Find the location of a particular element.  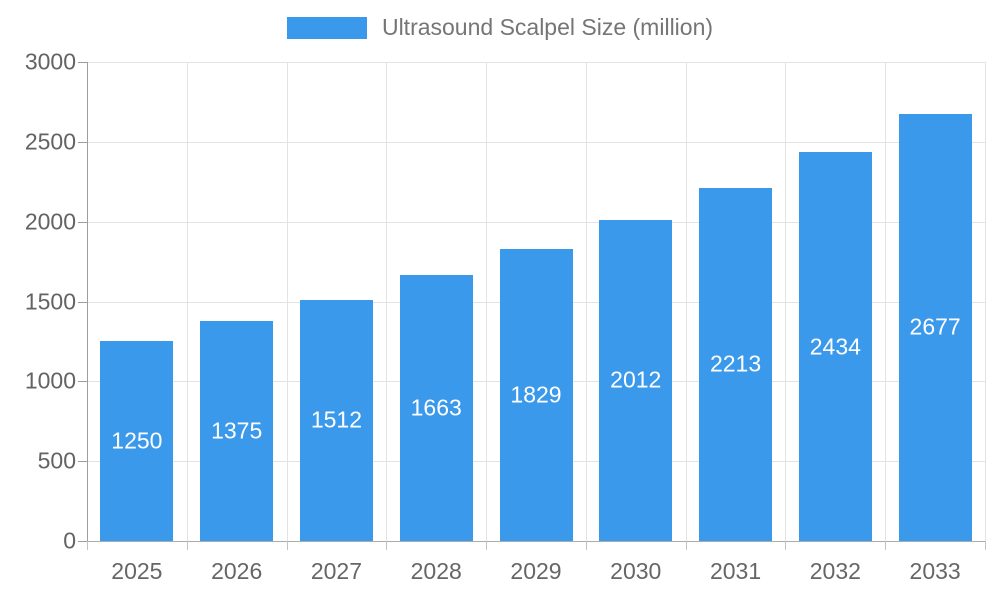

bar-2031 is located at coordinates (735, 364).